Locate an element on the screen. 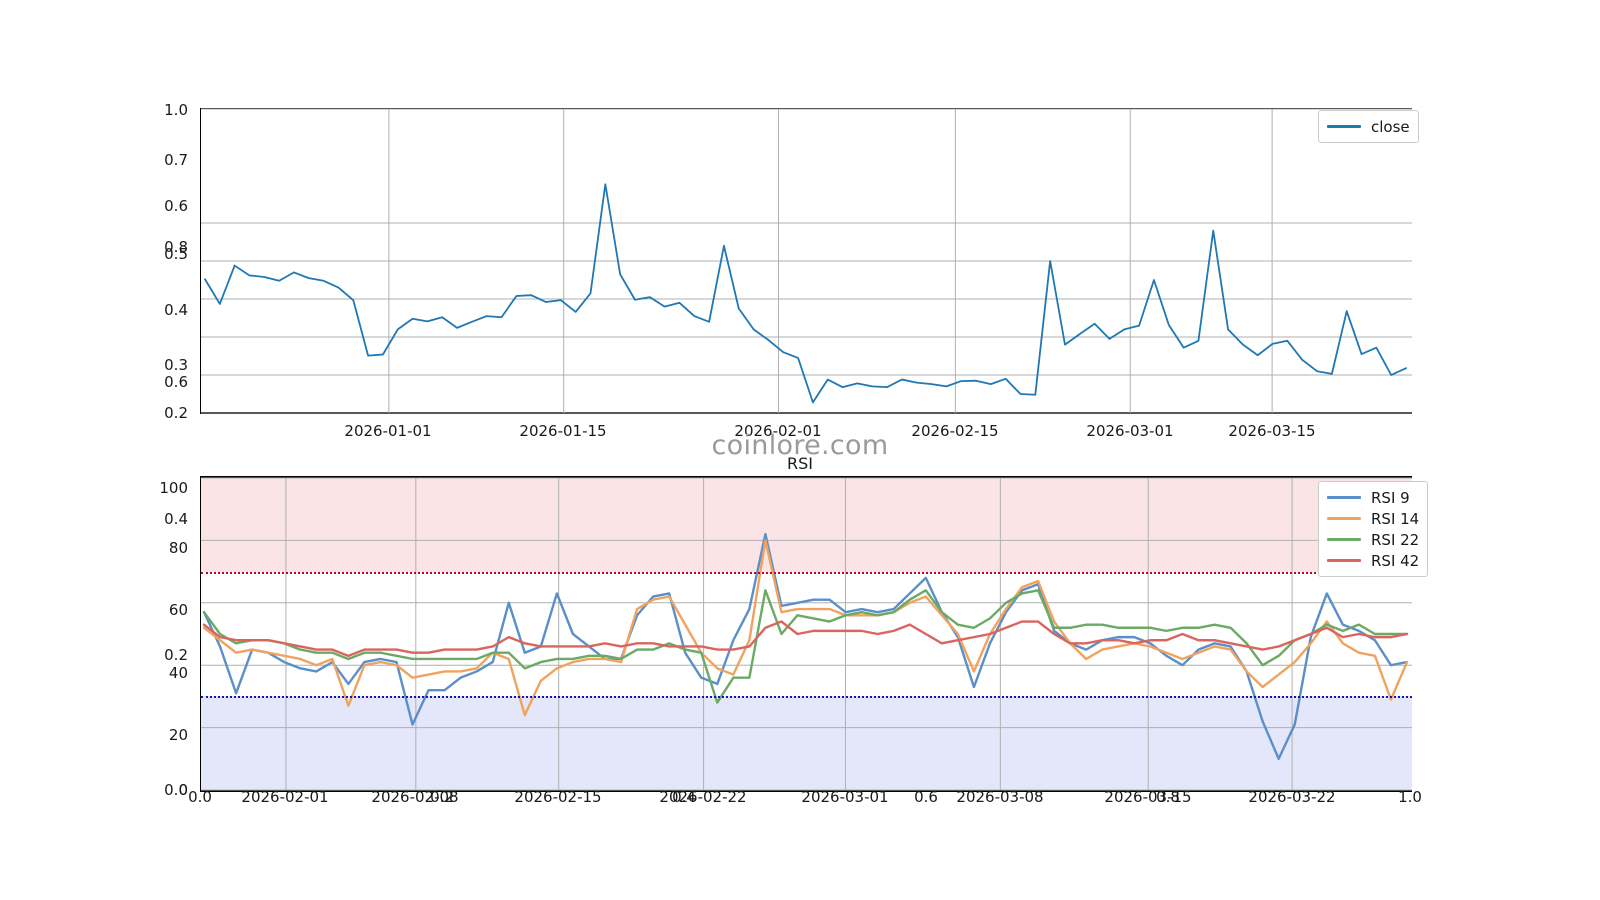 This screenshot has width=1600, height=900. oversold-band is located at coordinates (806, 743).